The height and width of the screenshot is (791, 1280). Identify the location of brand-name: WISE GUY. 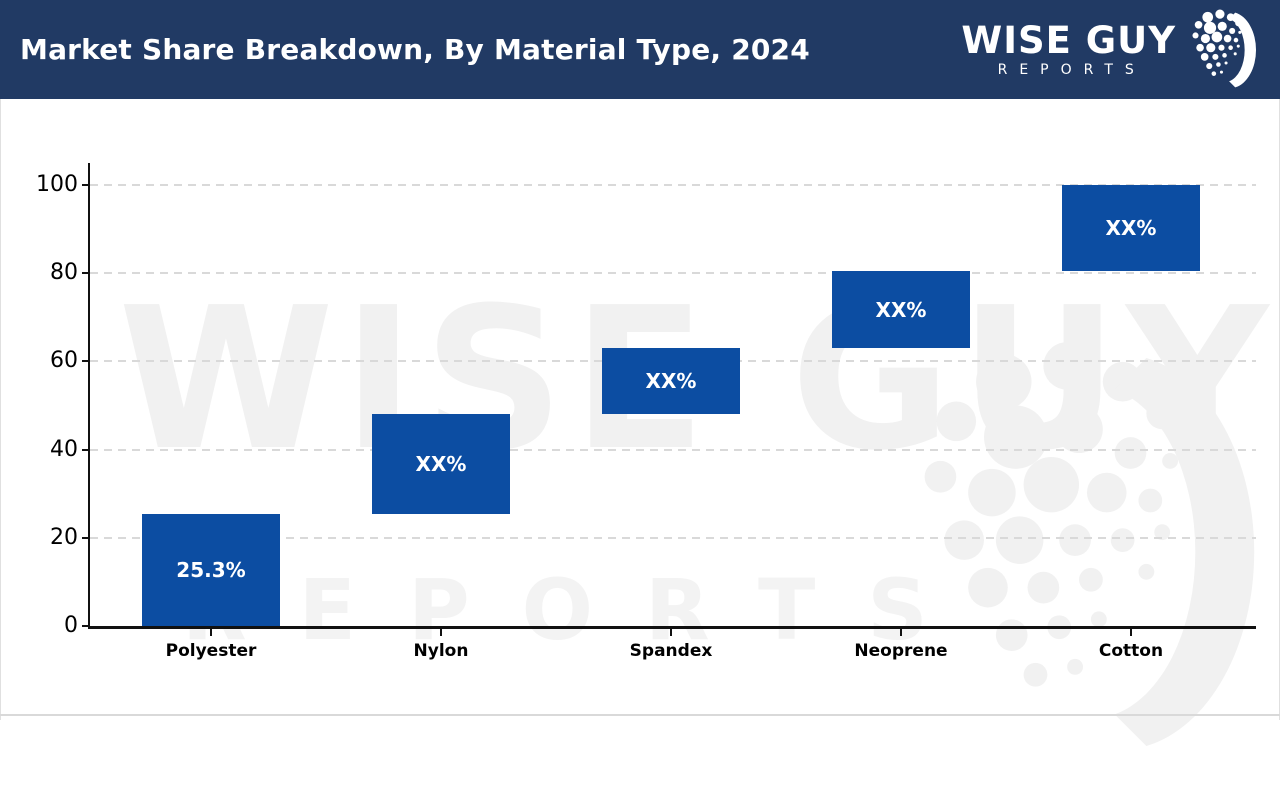
(1068, 41).